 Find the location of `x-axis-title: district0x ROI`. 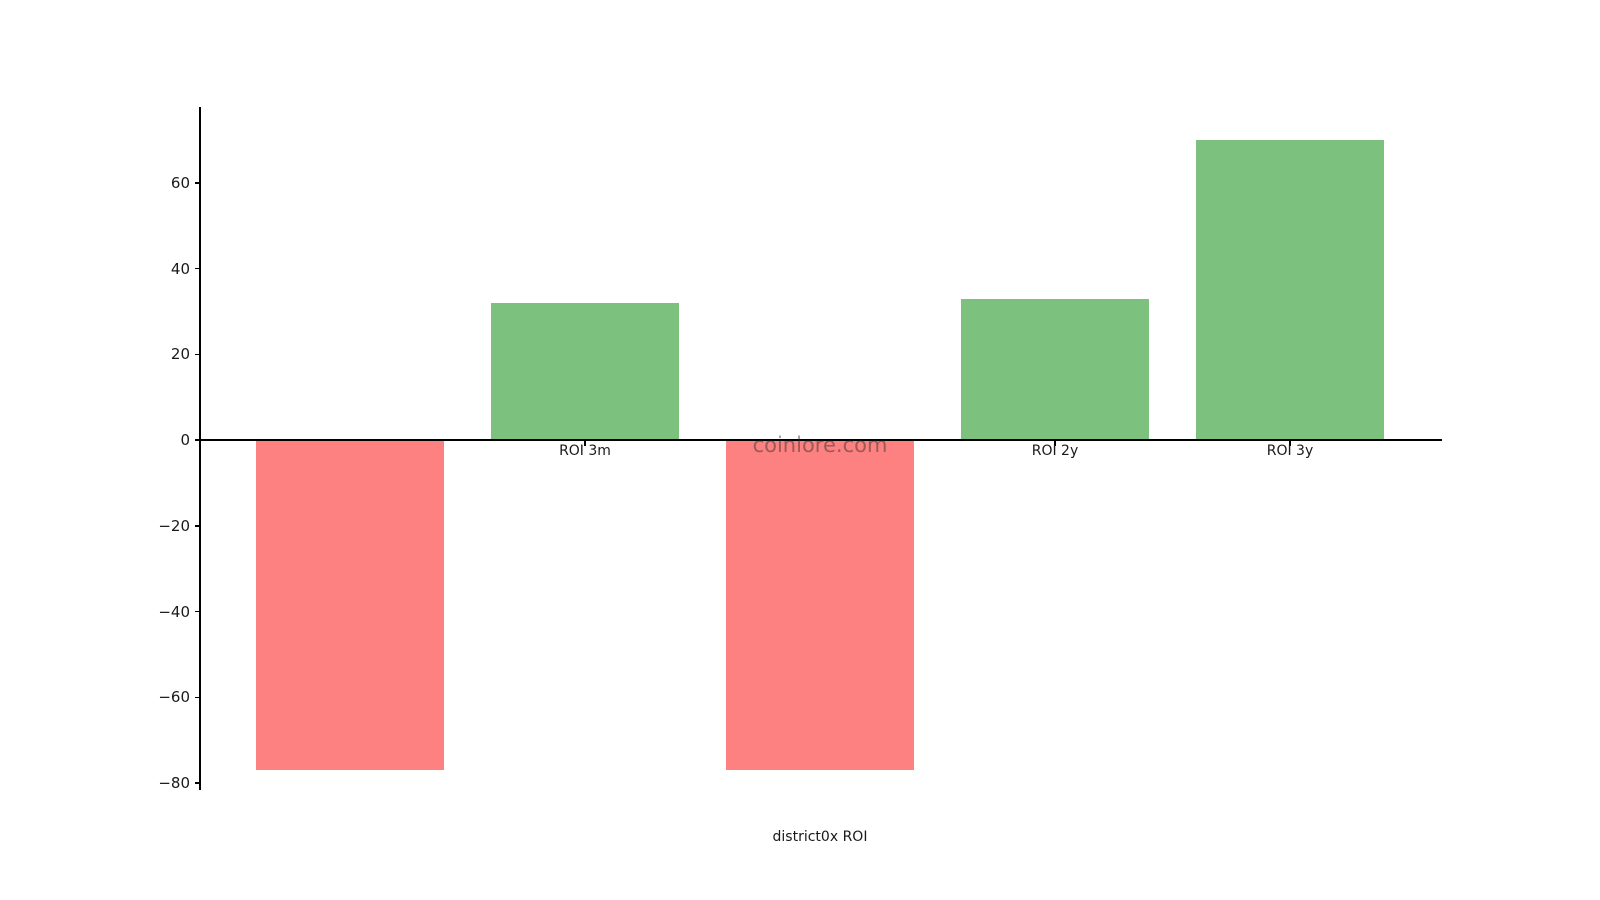

x-axis-title: district0x ROI is located at coordinates (820, 837).